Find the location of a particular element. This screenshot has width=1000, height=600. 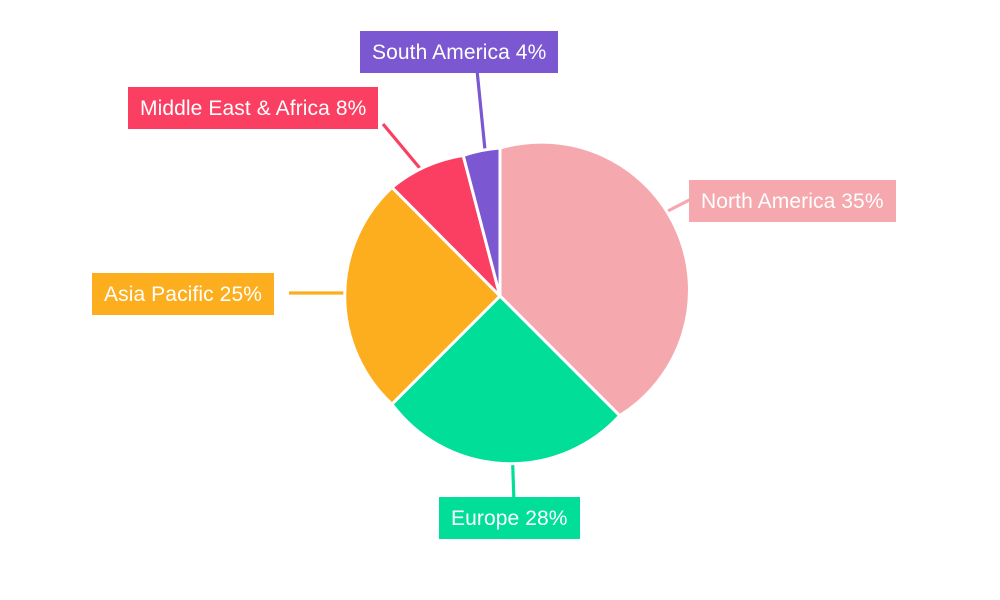

slice-label-europe: Europe 28% is located at coordinates (509, 518).